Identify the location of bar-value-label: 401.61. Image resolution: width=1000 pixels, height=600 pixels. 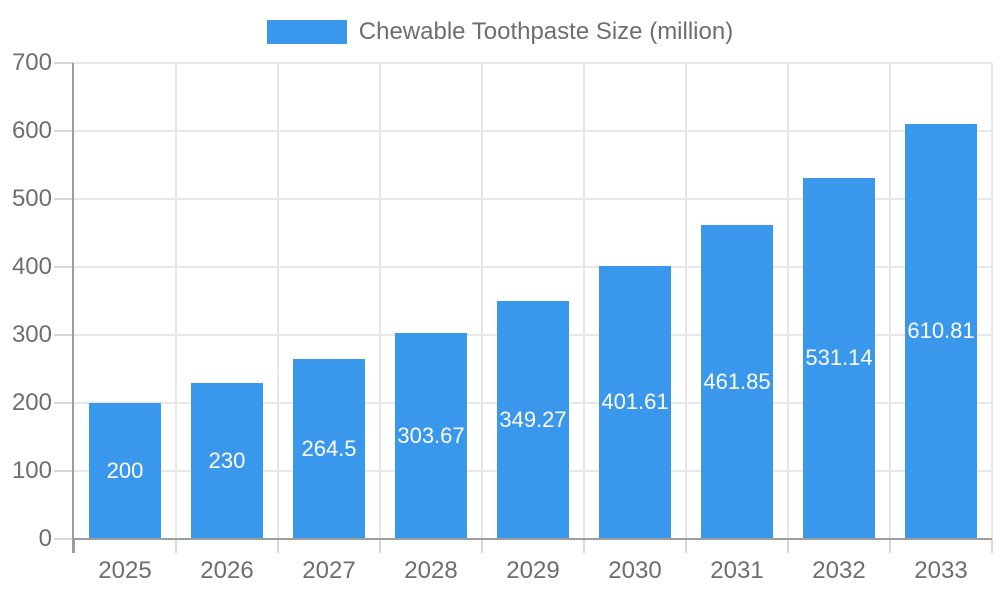
(635, 402).